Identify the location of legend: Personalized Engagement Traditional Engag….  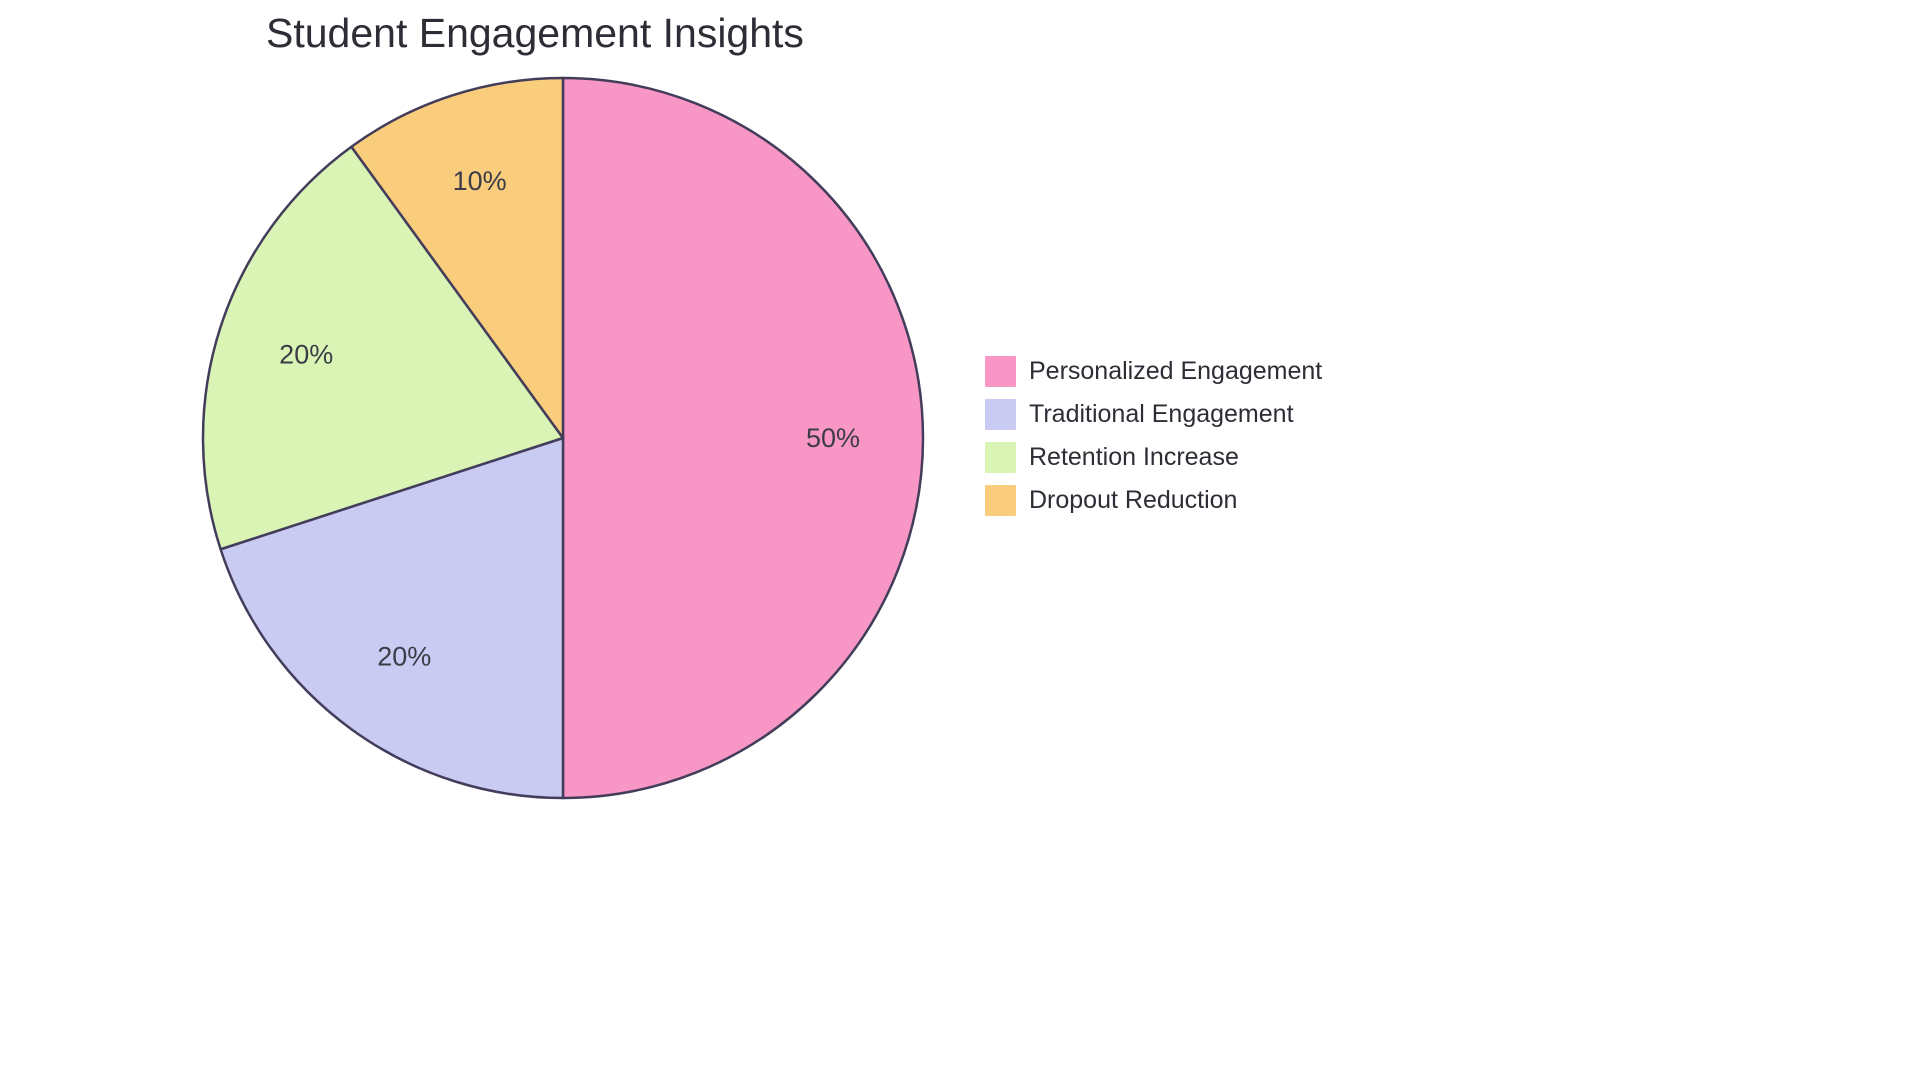
(1153, 436).